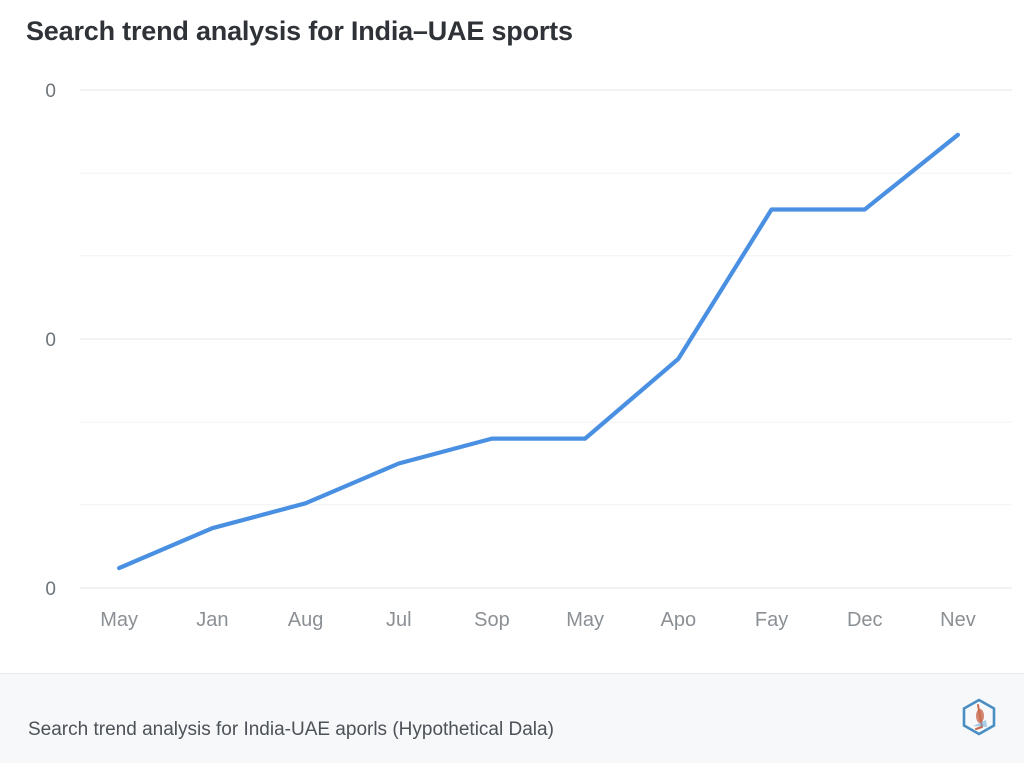 This screenshot has width=1024, height=763. Describe the element at coordinates (958, 620) in the screenshot. I see `x-axis-tick-label: Nev` at that location.